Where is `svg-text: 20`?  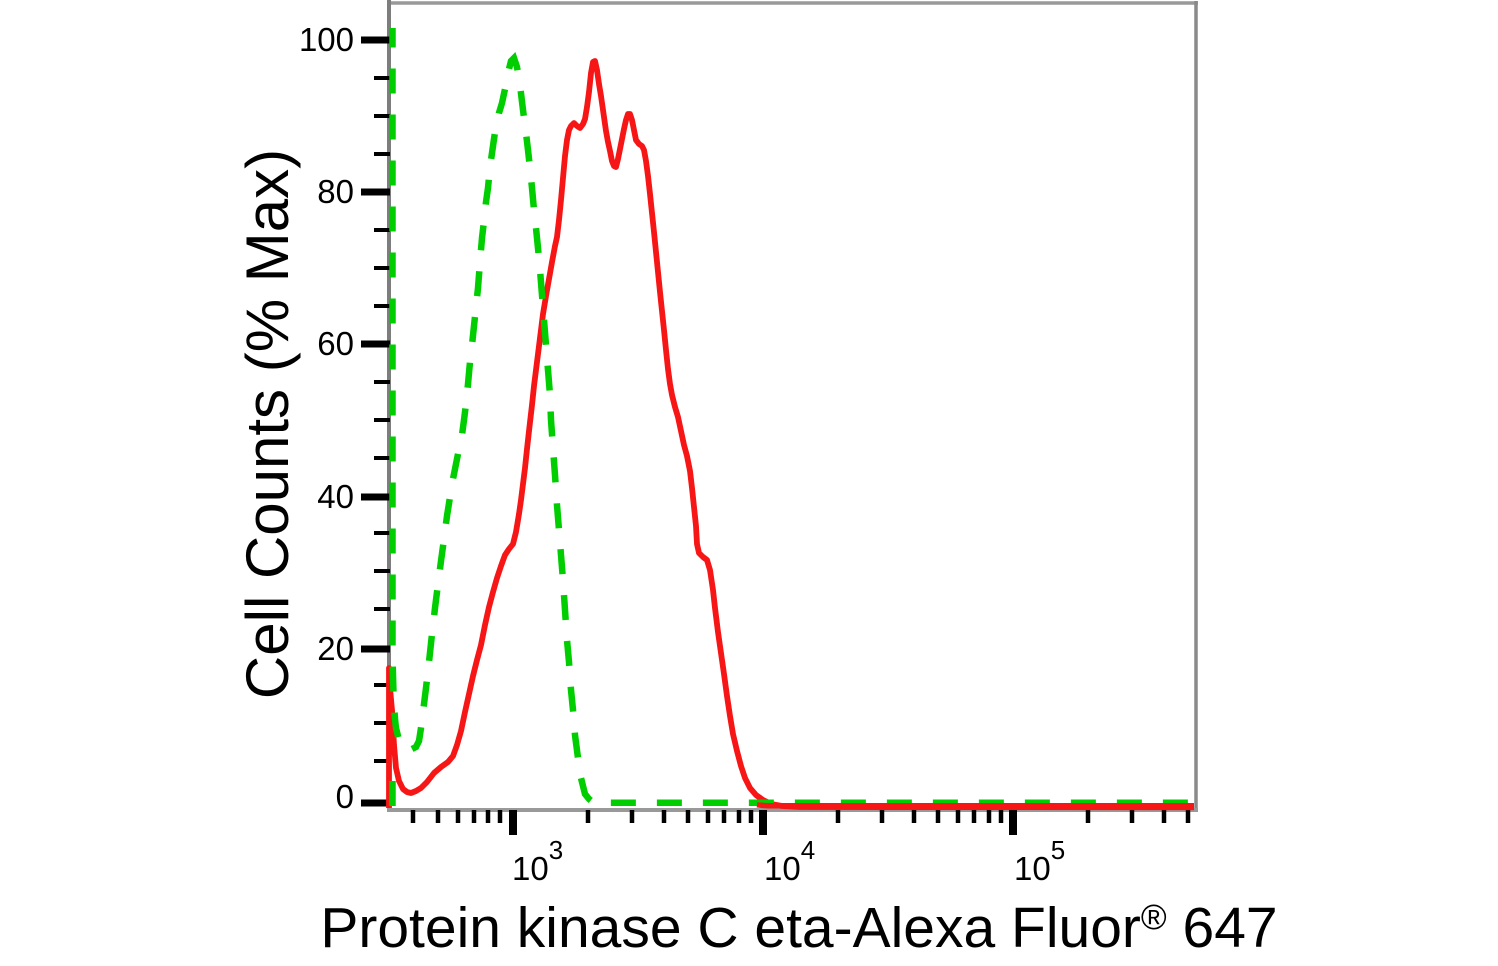
svg-text: 20 is located at coordinates (335, 648).